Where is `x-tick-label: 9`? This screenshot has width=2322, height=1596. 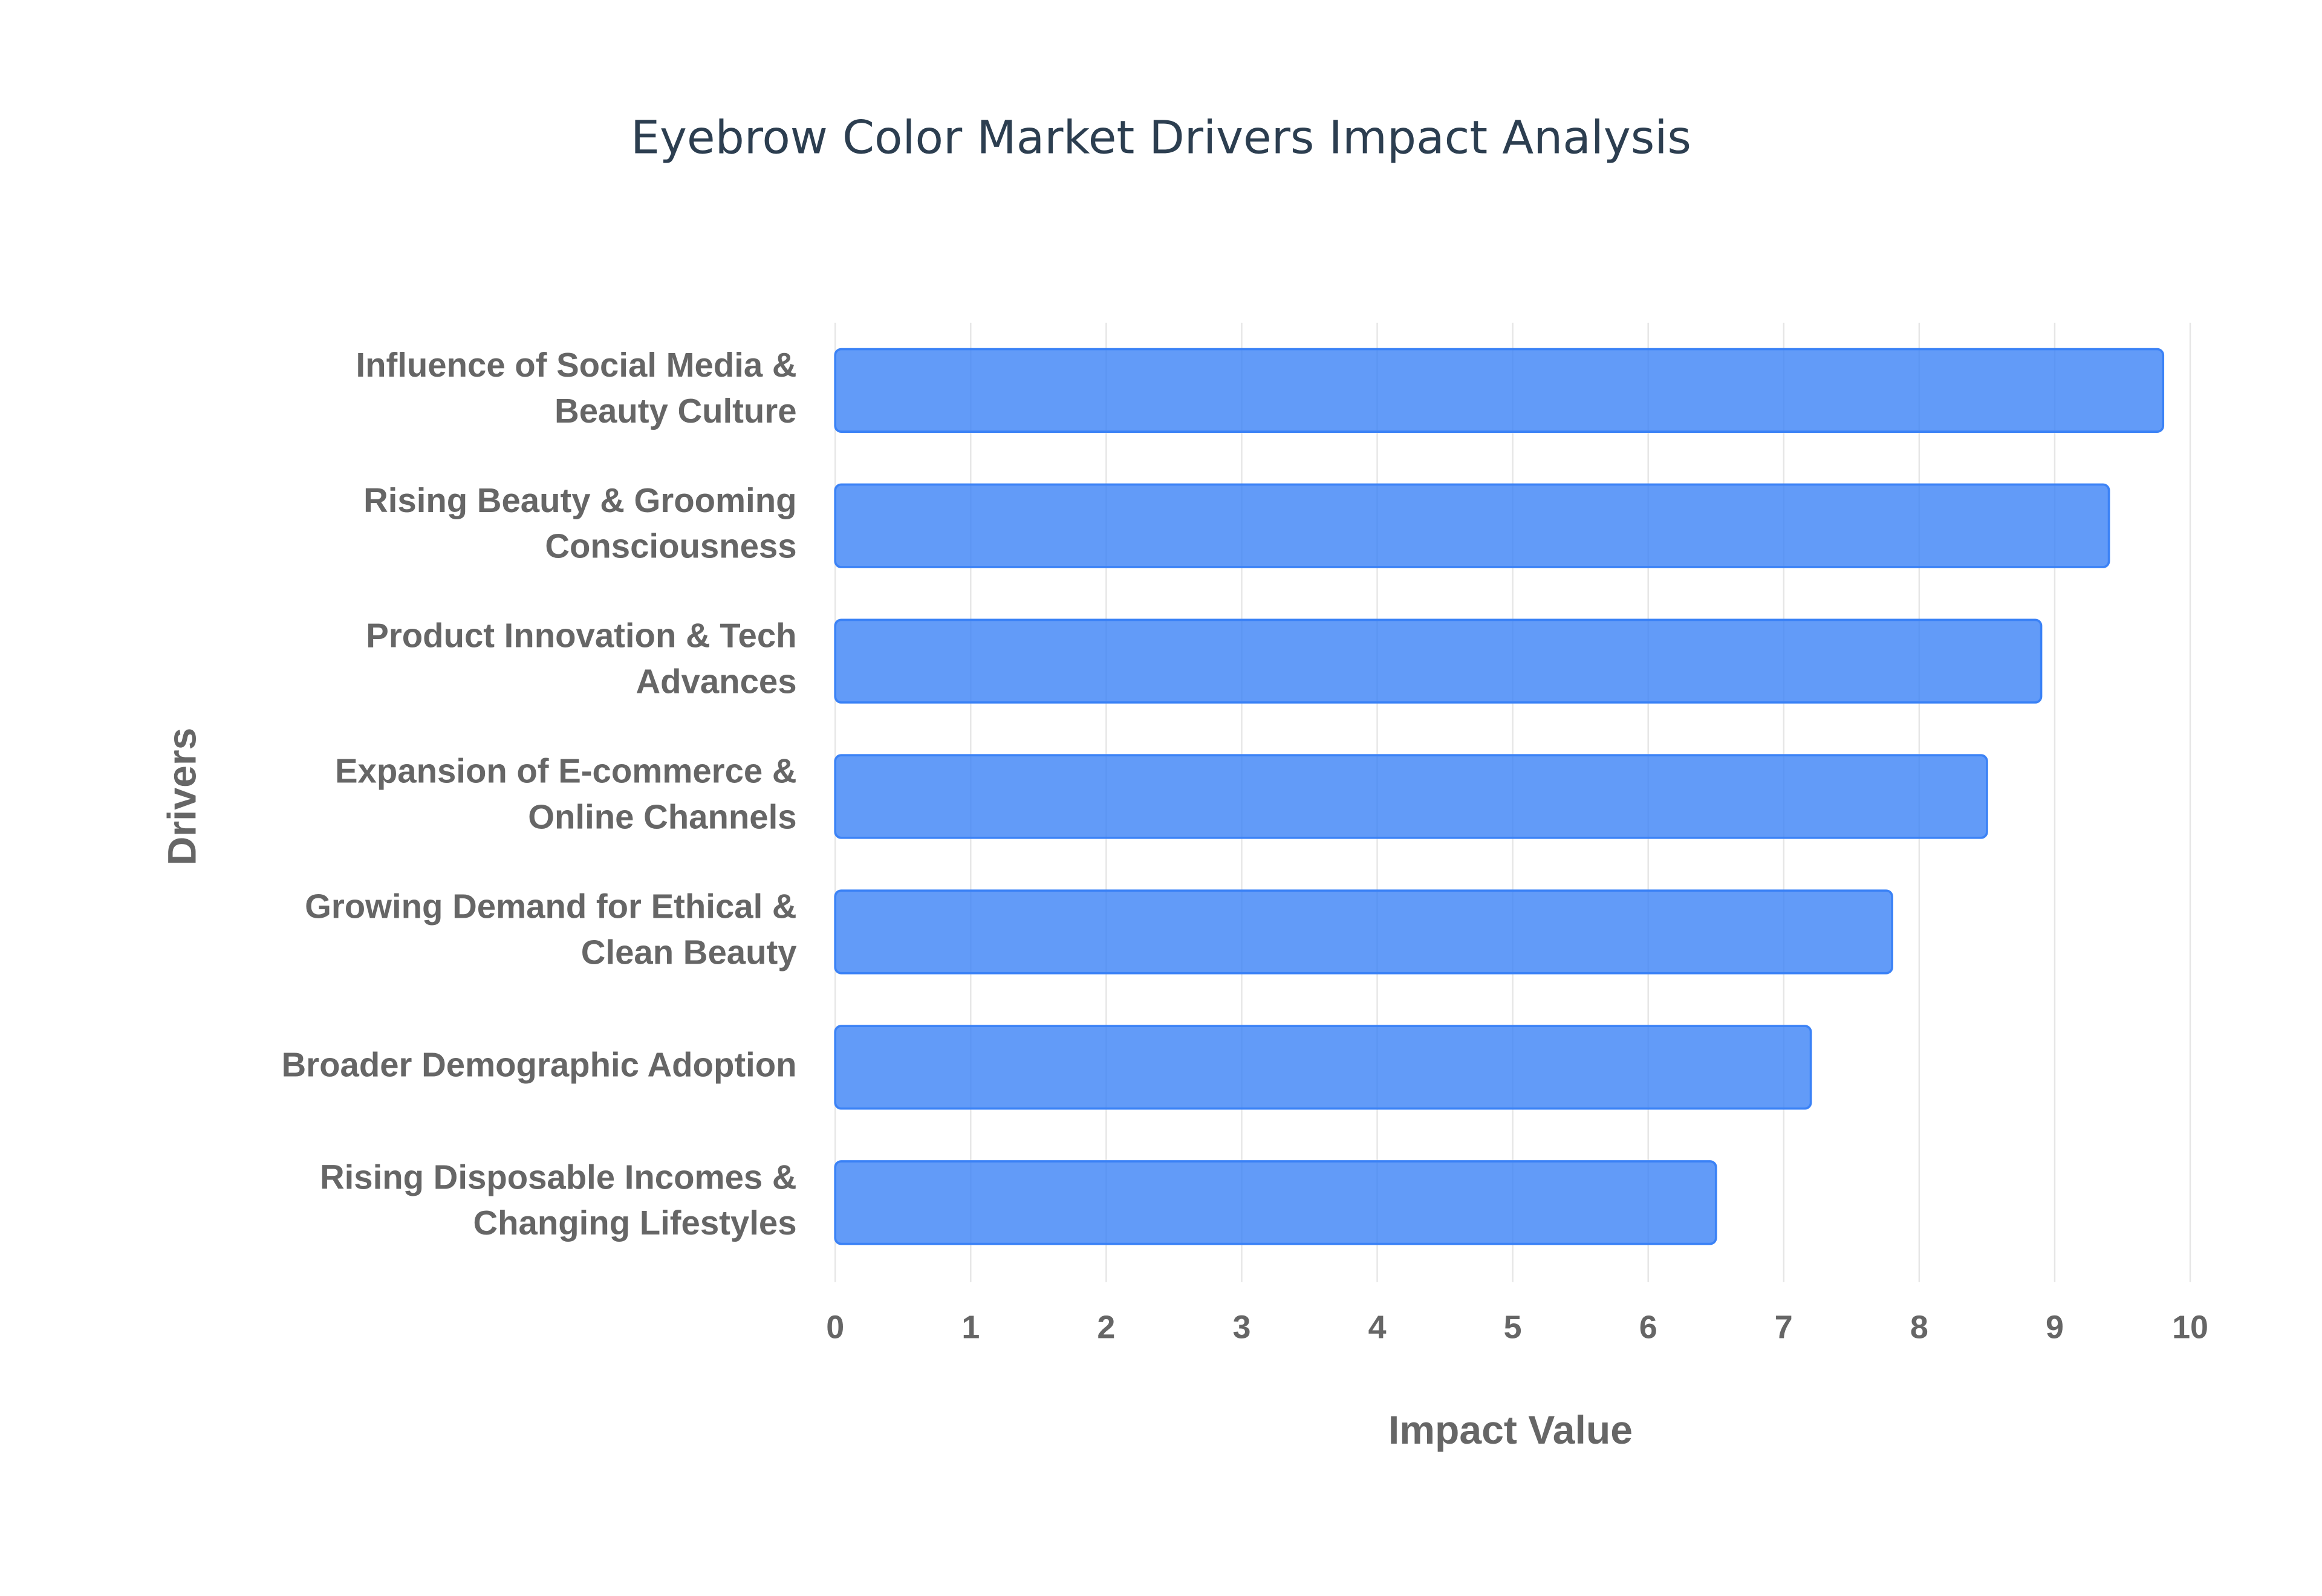
x-tick-label: 9 is located at coordinates (2055, 1327).